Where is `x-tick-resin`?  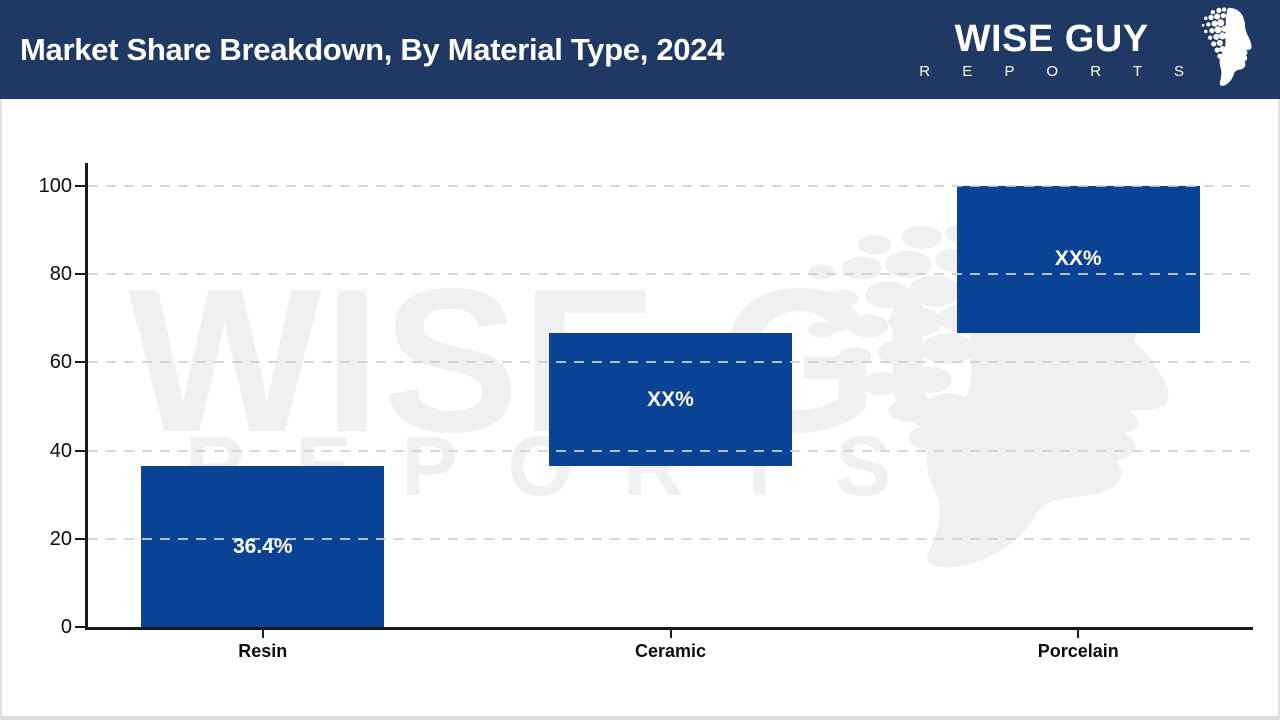
x-tick-resin is located at coordinates (262, 632).